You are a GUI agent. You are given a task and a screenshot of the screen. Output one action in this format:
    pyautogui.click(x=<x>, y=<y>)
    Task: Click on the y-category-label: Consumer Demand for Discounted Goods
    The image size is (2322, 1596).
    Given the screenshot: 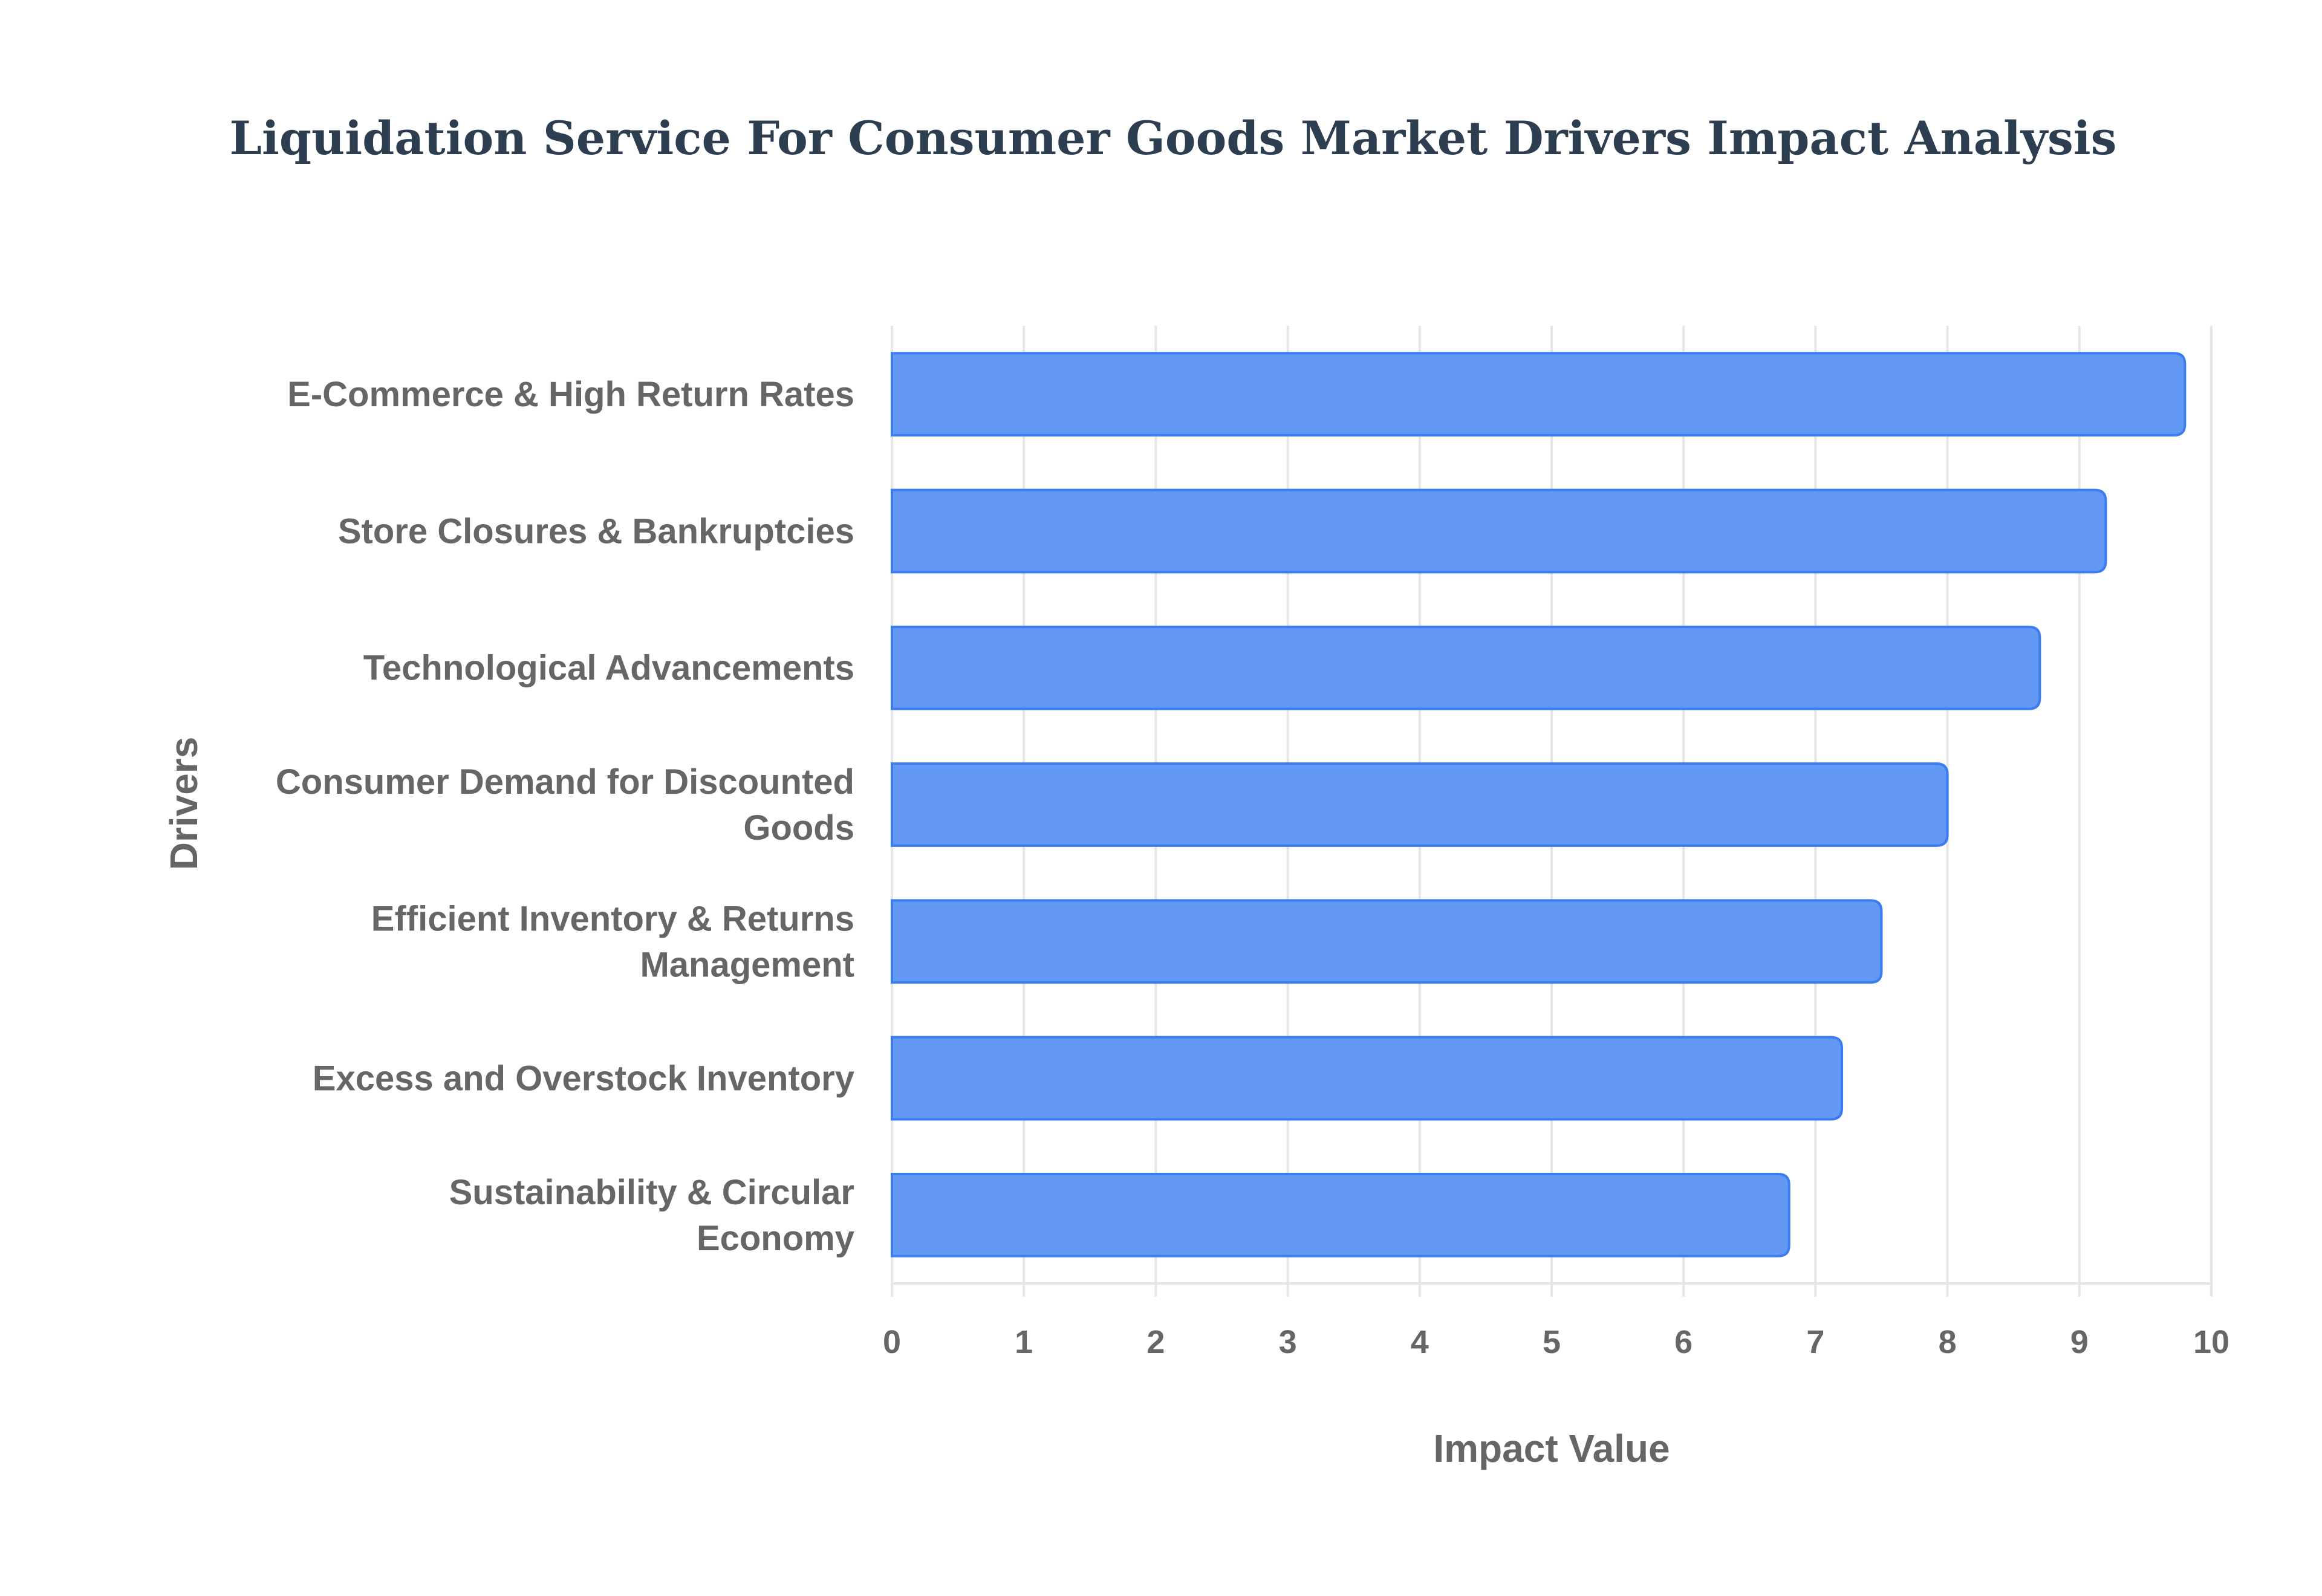 What is the action you would take?
    pyautogui.click(x=565, y=805)
    